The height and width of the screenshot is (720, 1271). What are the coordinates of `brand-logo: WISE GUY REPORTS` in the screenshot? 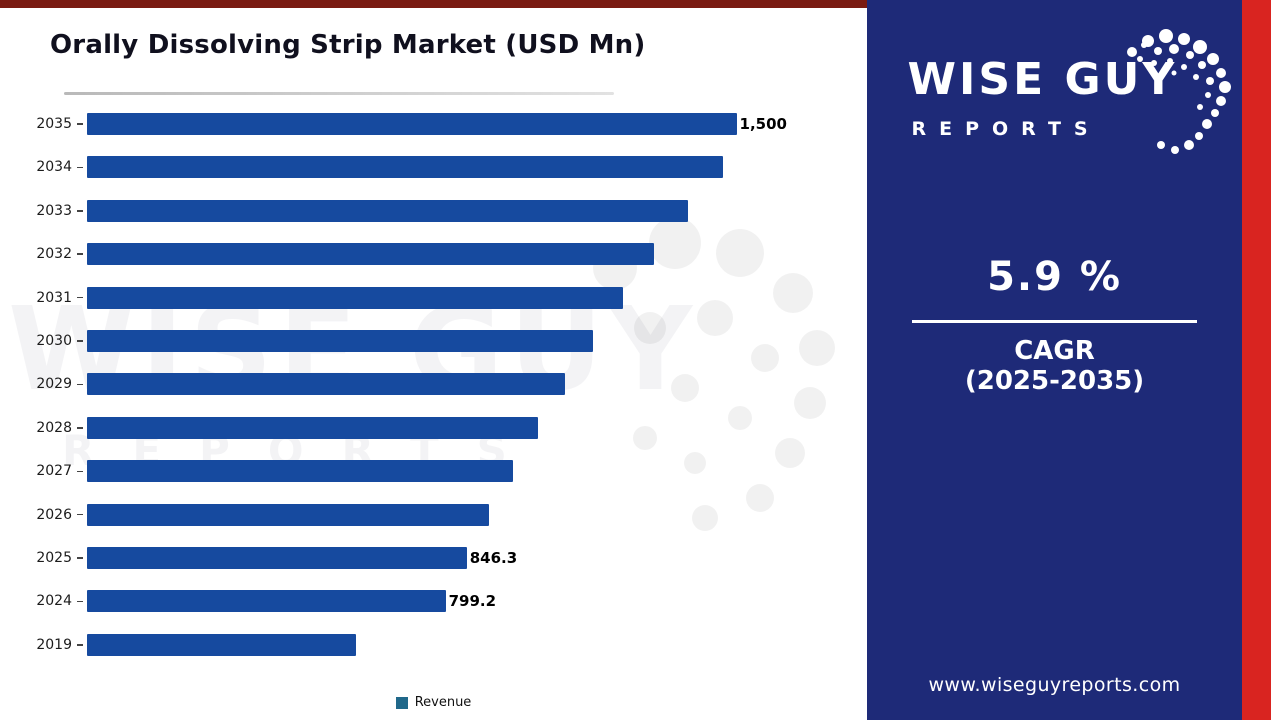 It's located at (1060, 97).